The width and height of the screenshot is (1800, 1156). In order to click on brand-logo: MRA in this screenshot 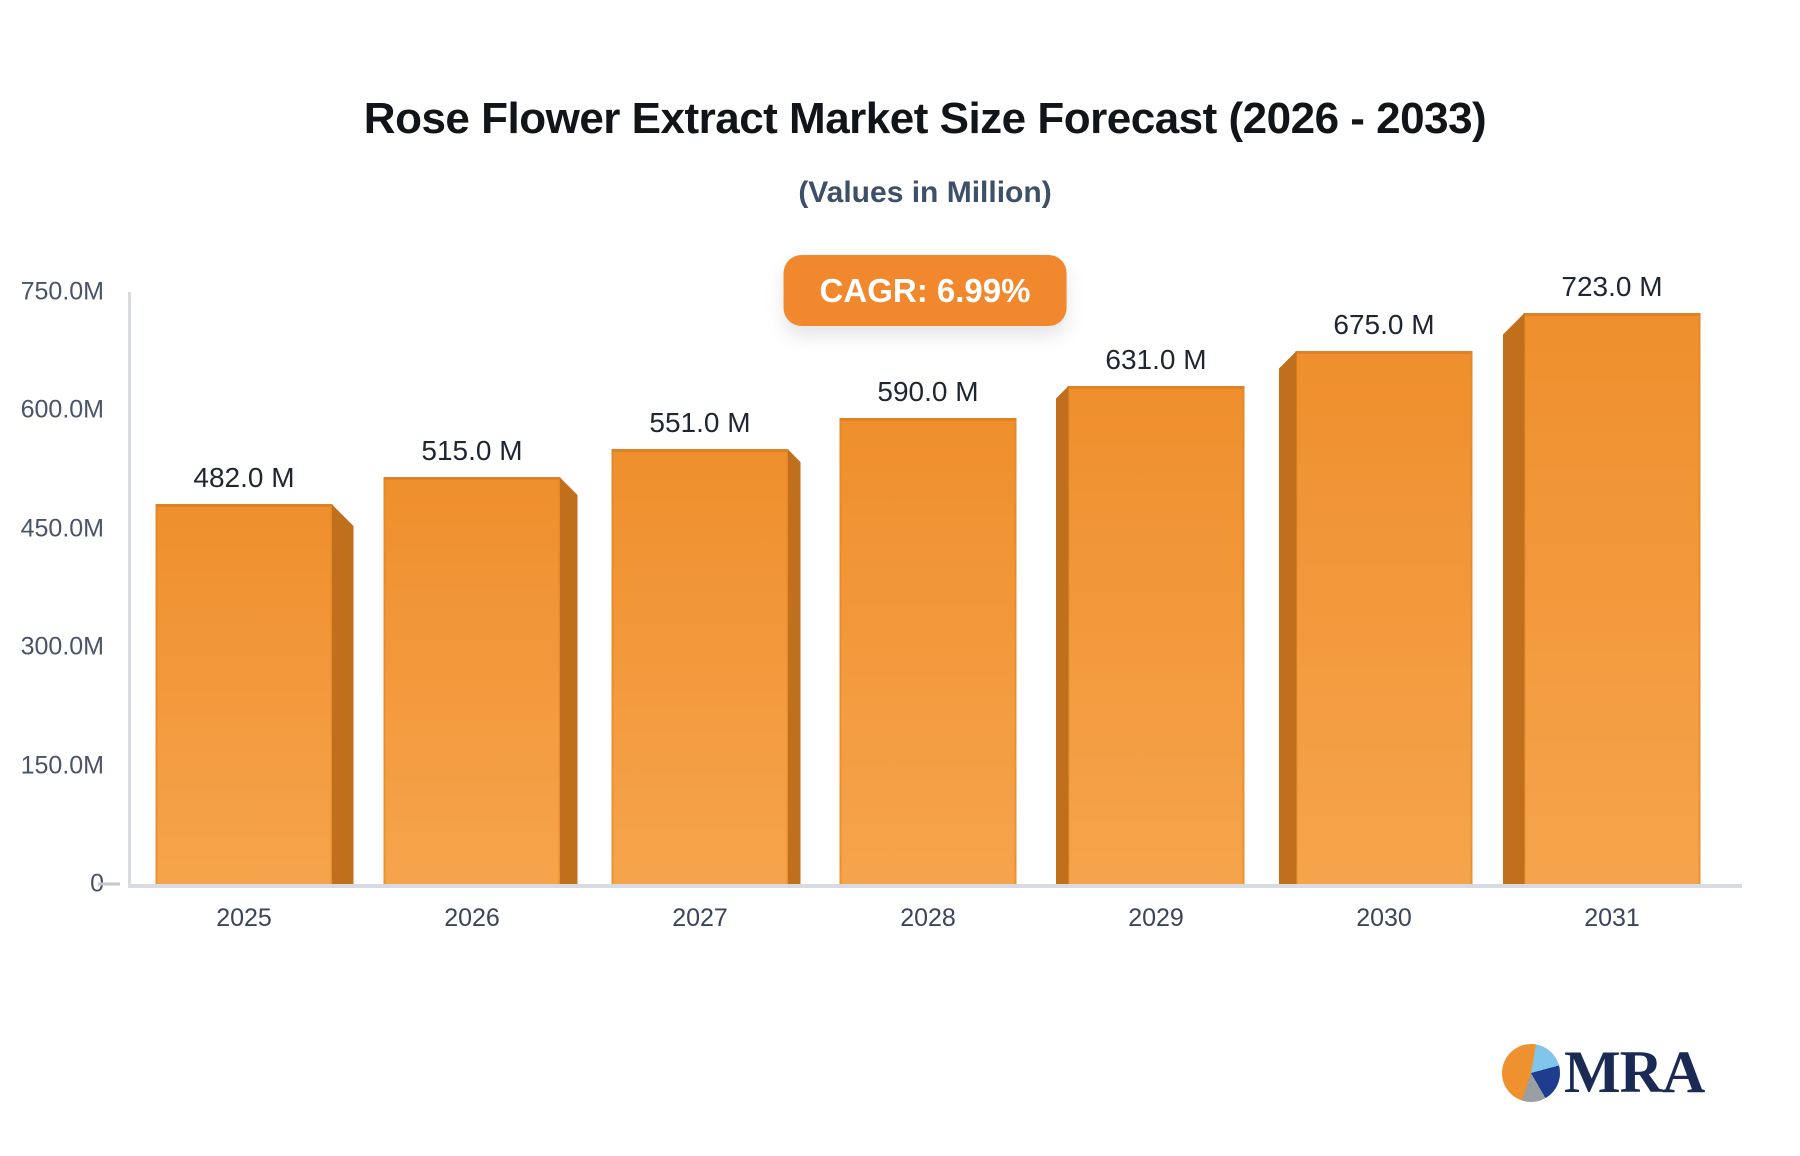, I will do `click(1603, 1072)`.